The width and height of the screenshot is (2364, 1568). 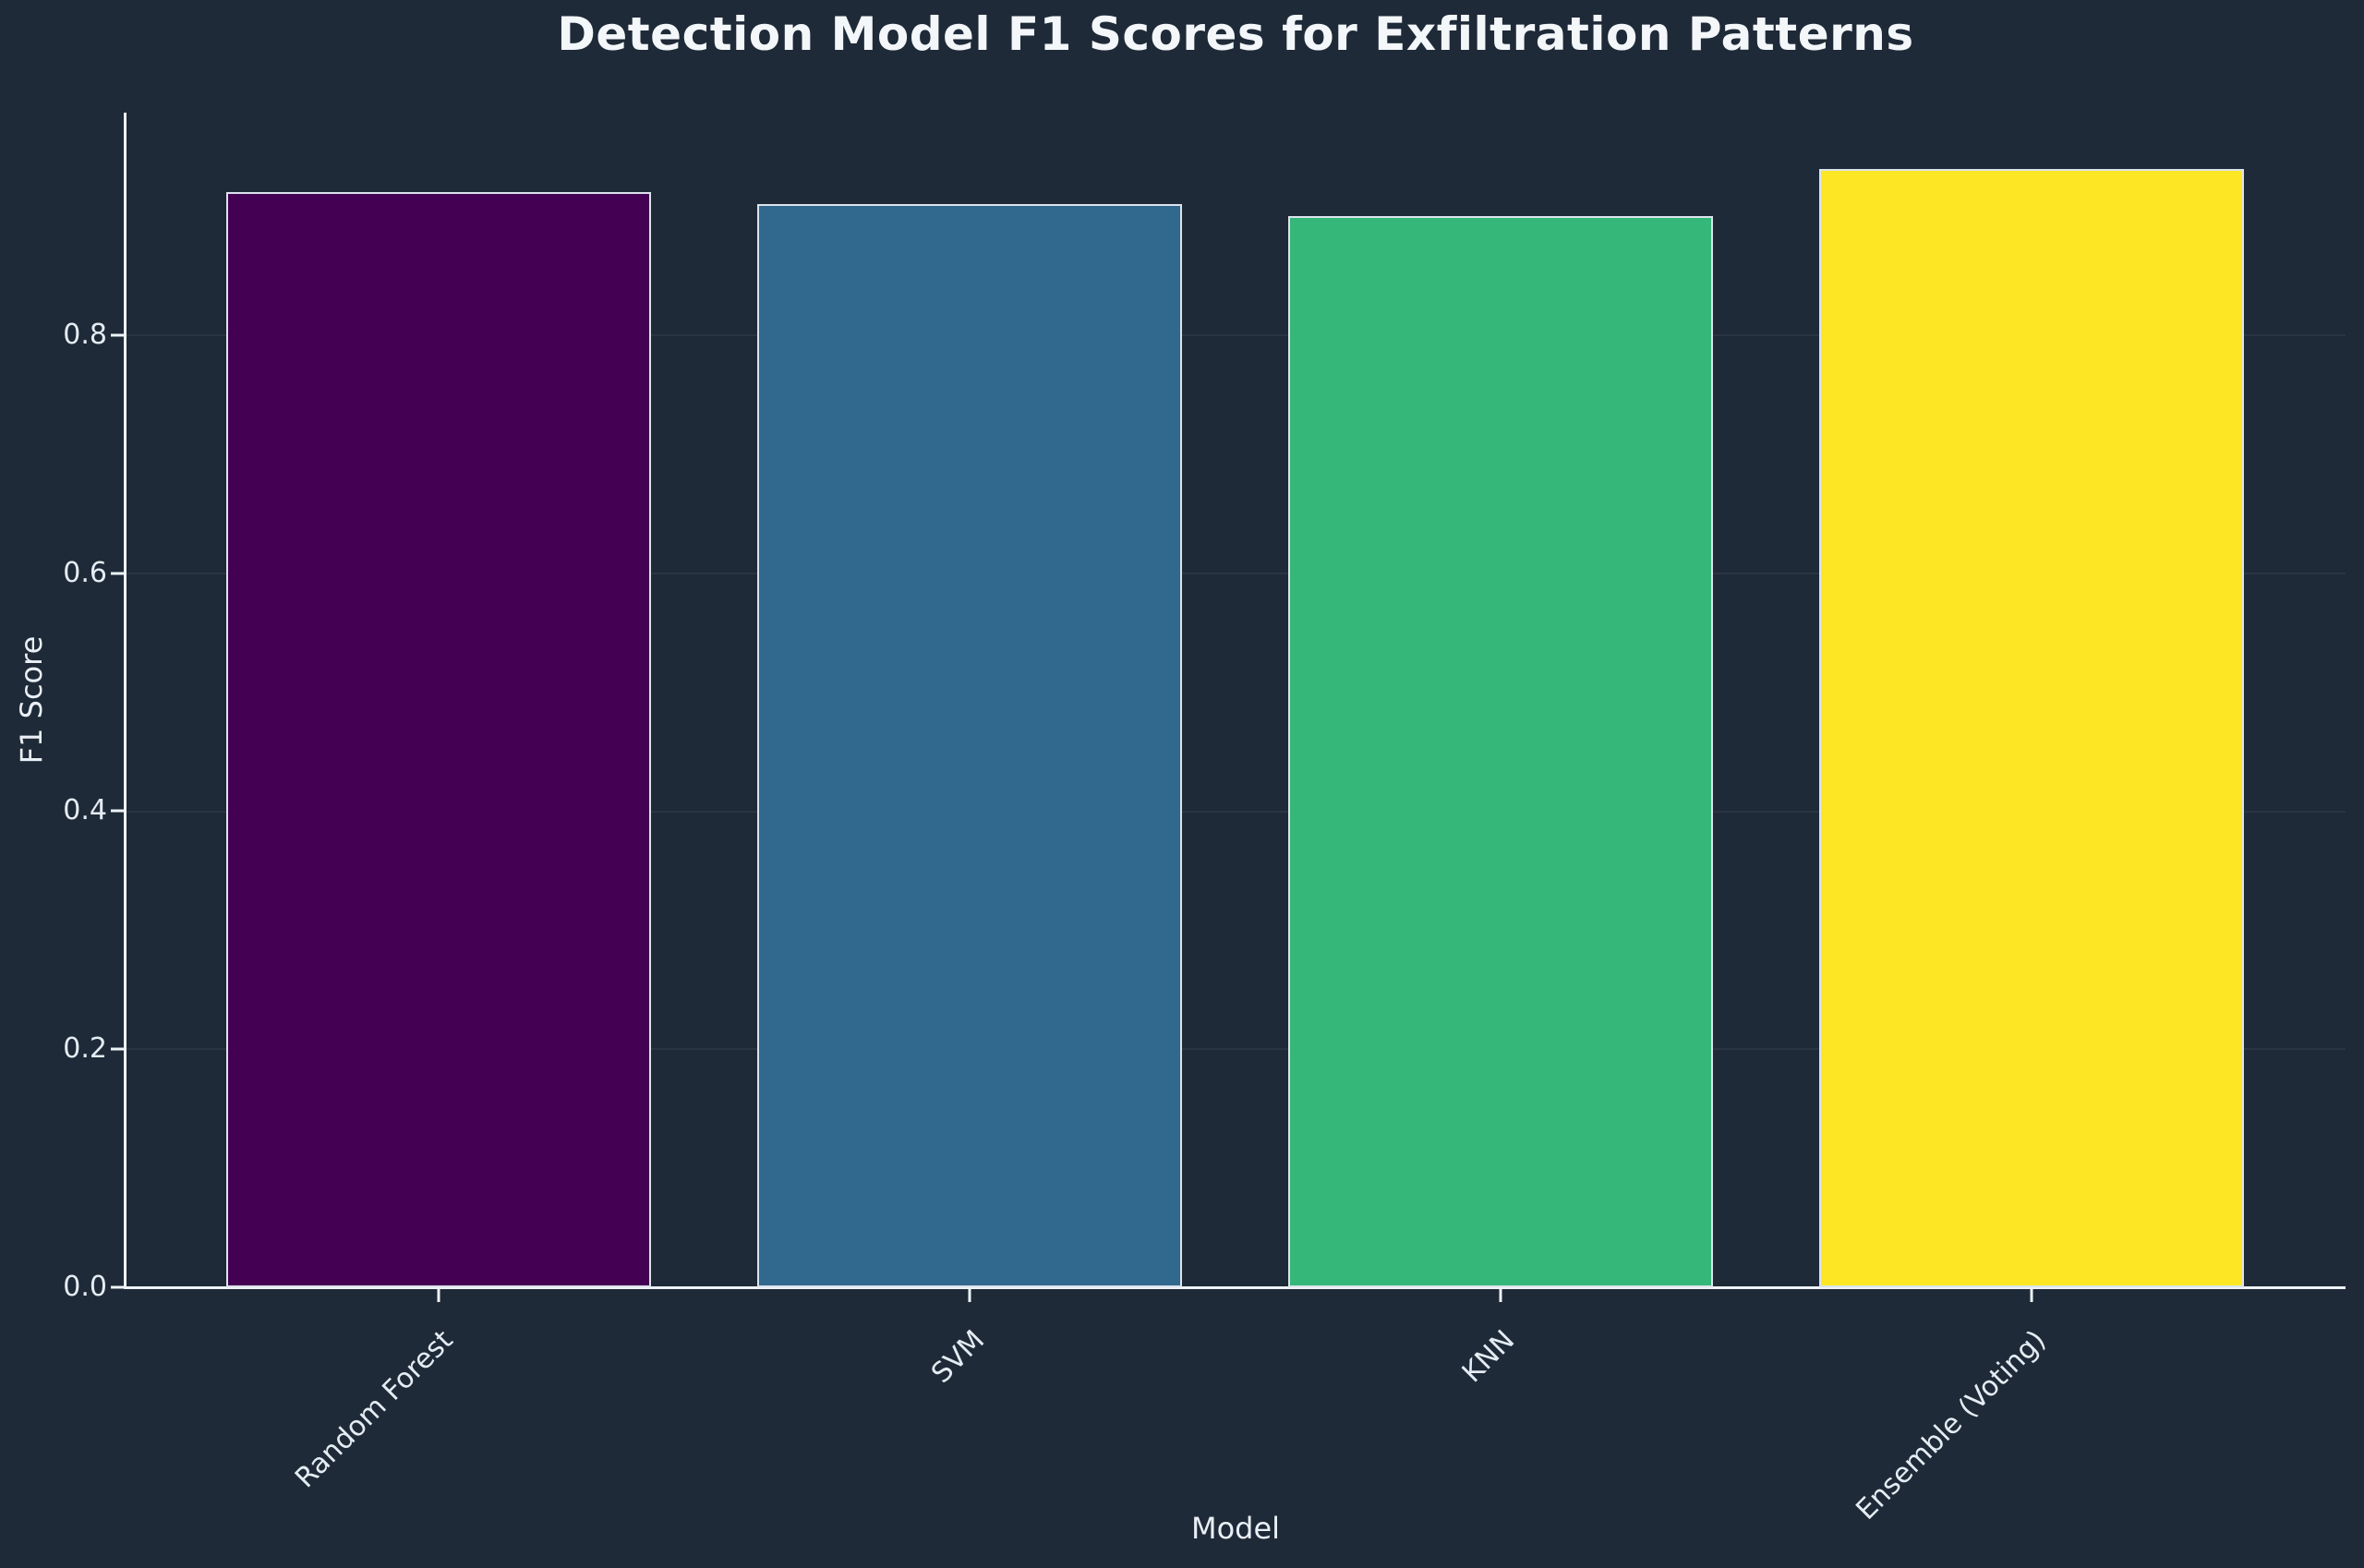 I want to click on y-axis-spine, so click(x=126, y=700).